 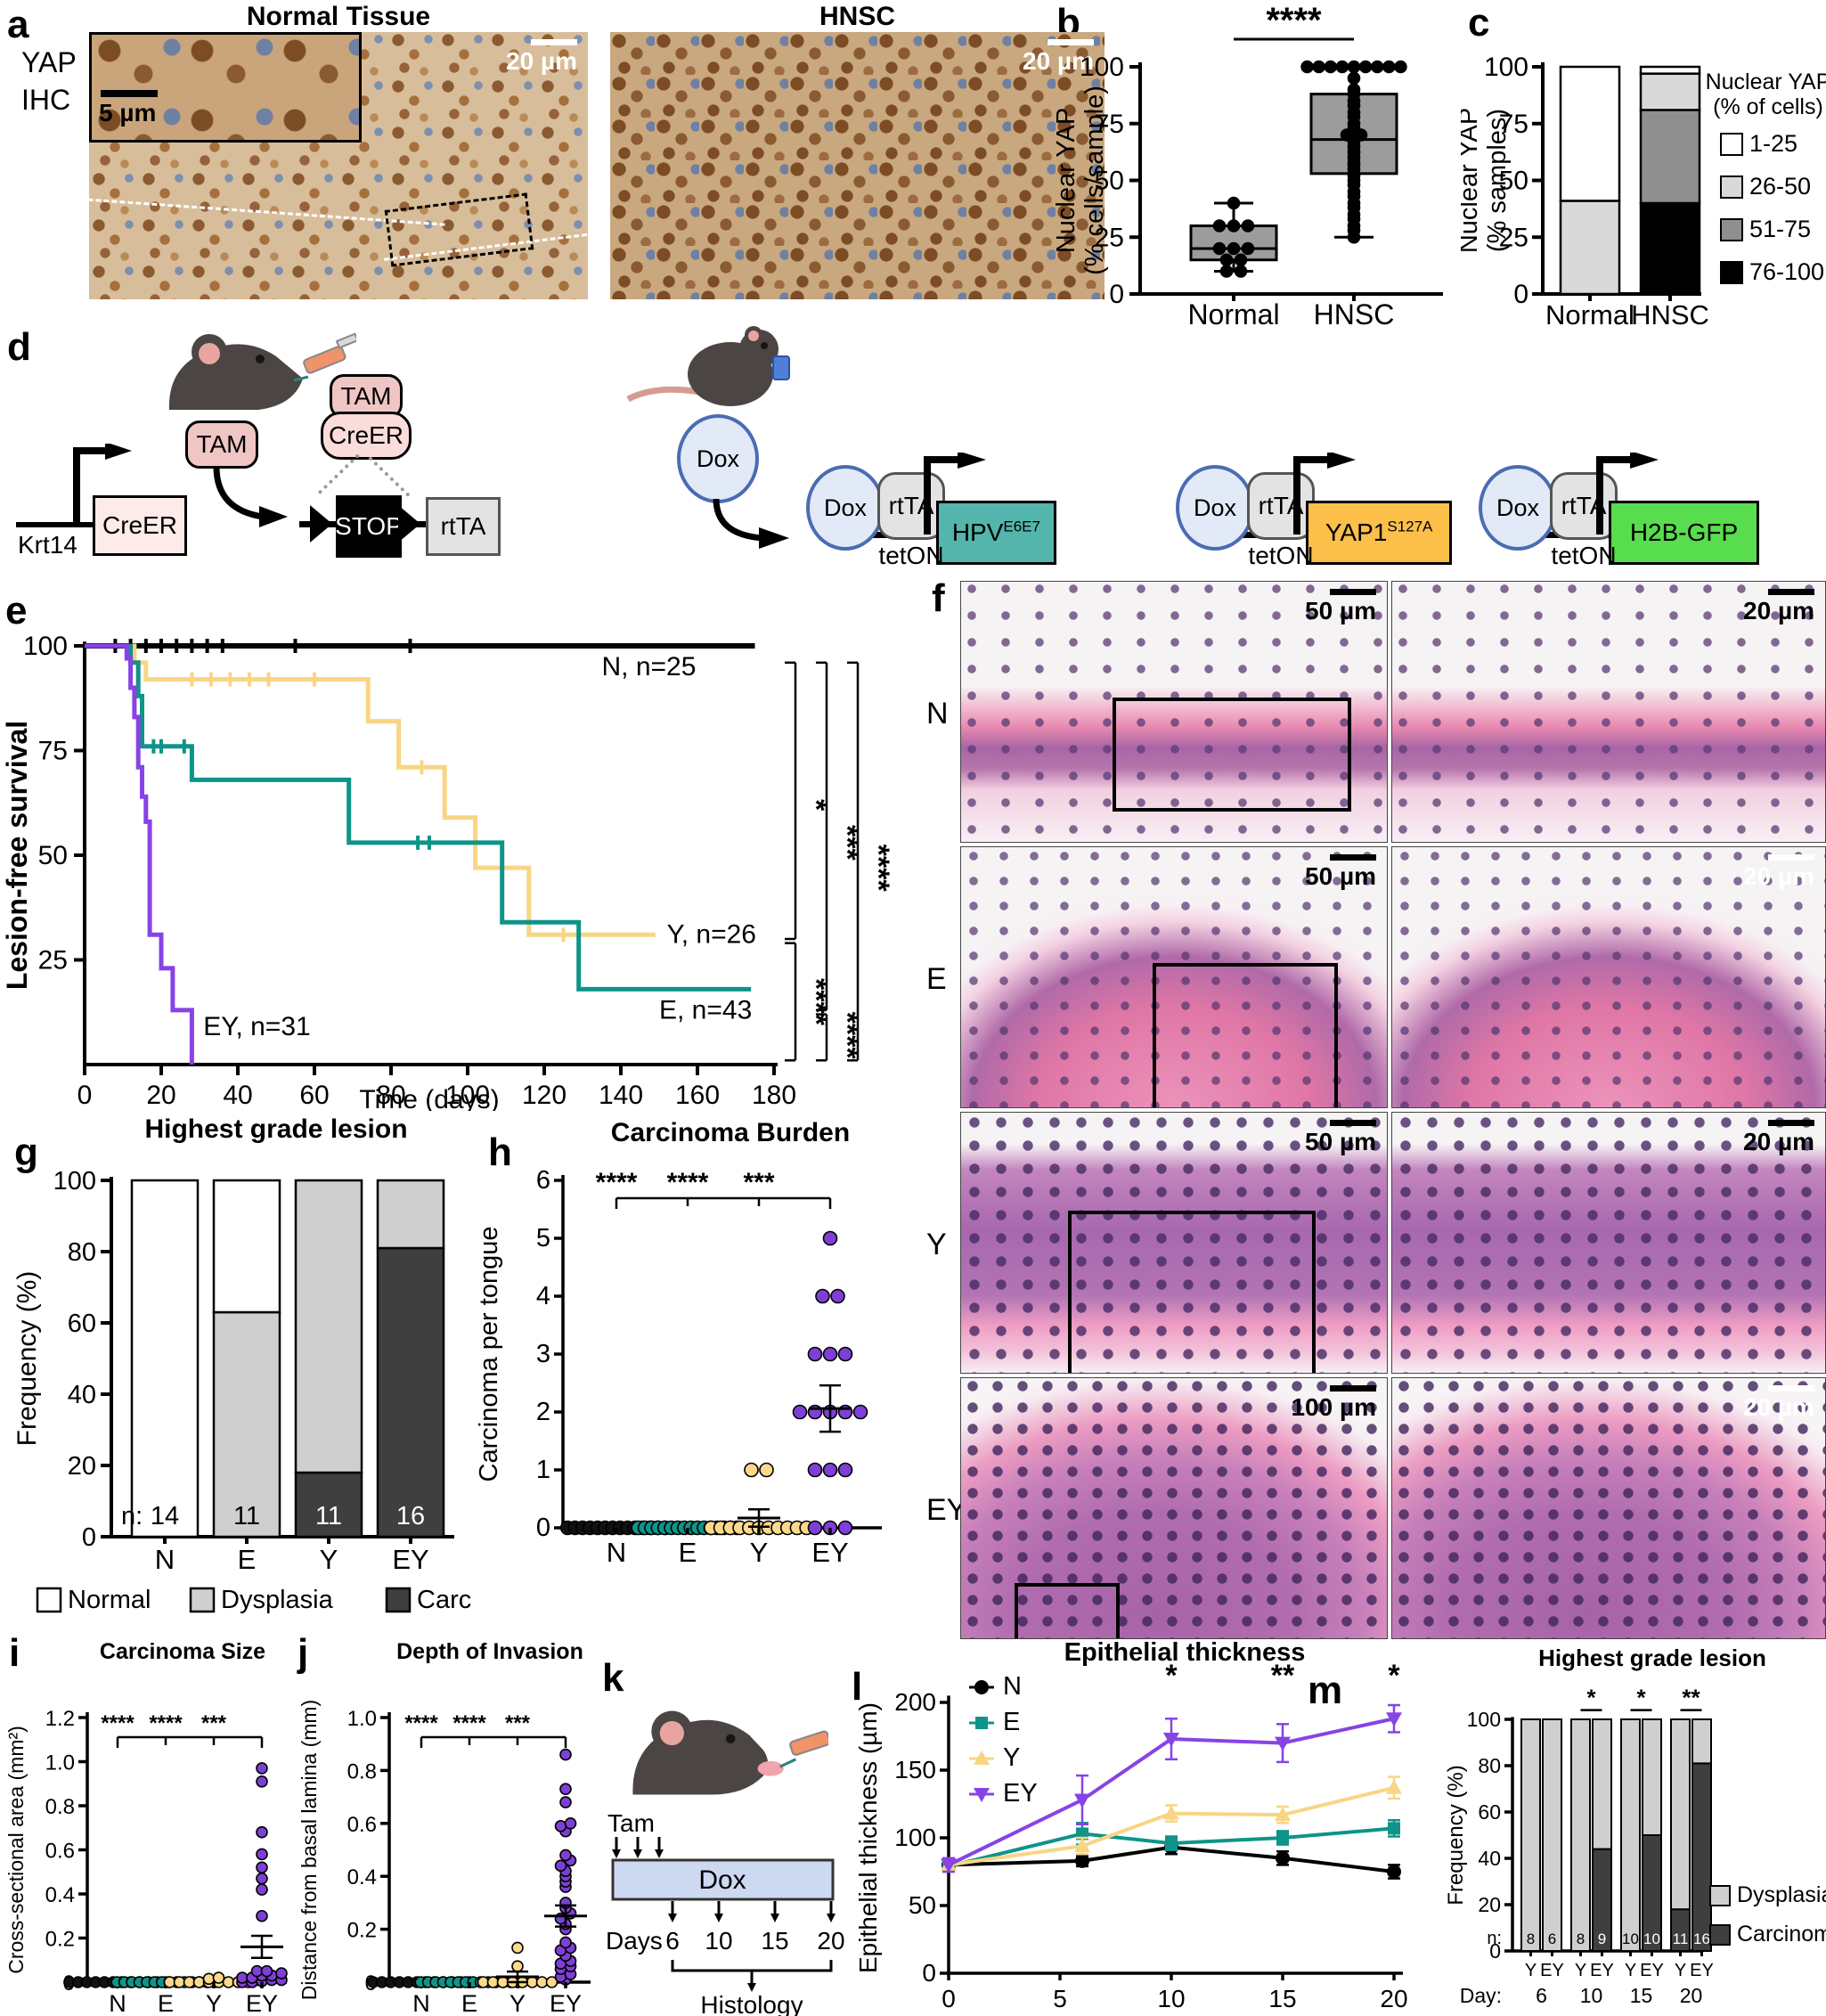 I want to click on svg-text: Depth of Invasion, so click(x=489, y=1651).